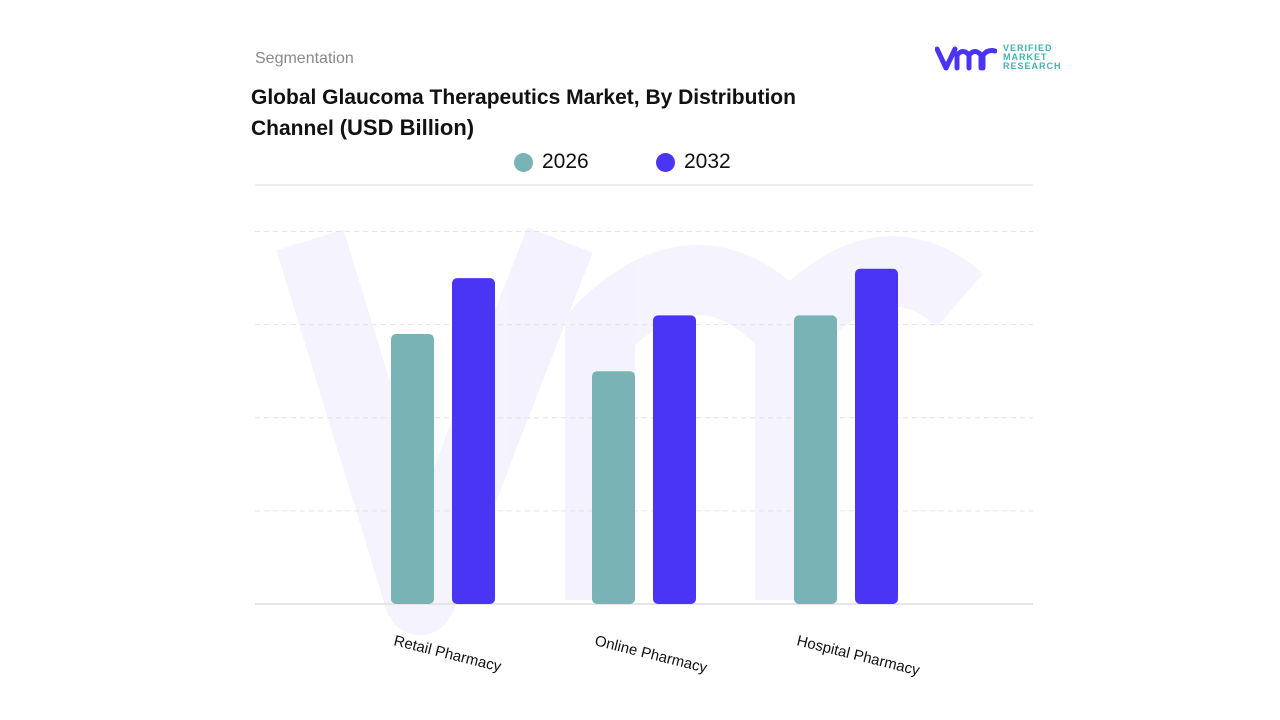 This screenshot has width=1280, height=720. Describe the element at coordinates (651, 654) in the screenshot. I see `x-tick-label: Online Pharmacy` at that location.